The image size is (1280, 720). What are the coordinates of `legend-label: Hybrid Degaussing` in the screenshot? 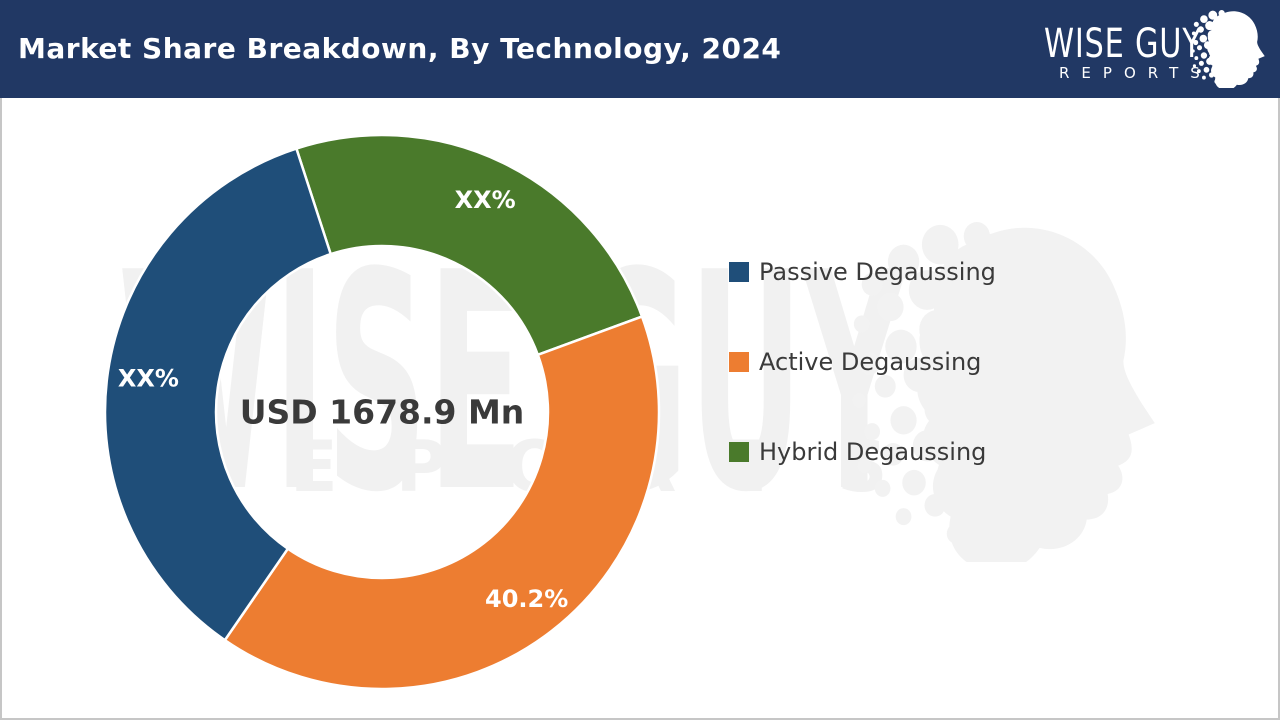 It's located at (873, 452).